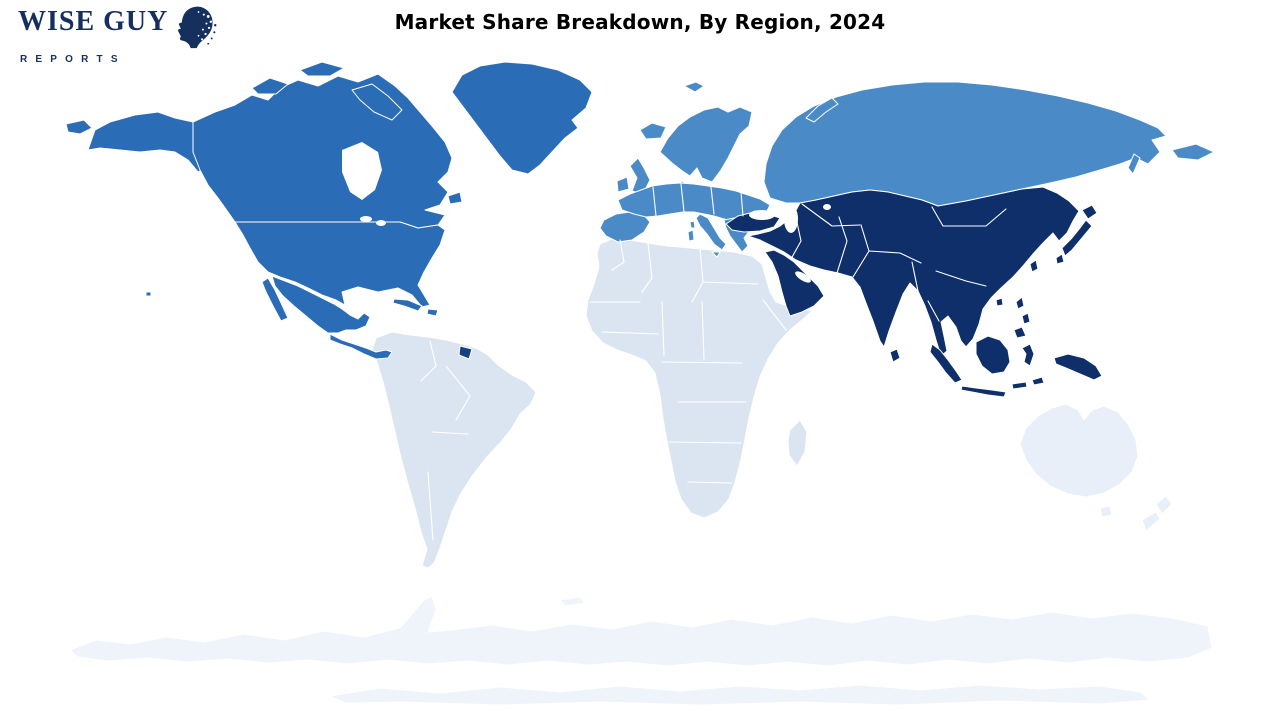  What do you see at coordinates (432, 312) in the screenshot?
I see `hispaniola` at bounding box center [432, 312].